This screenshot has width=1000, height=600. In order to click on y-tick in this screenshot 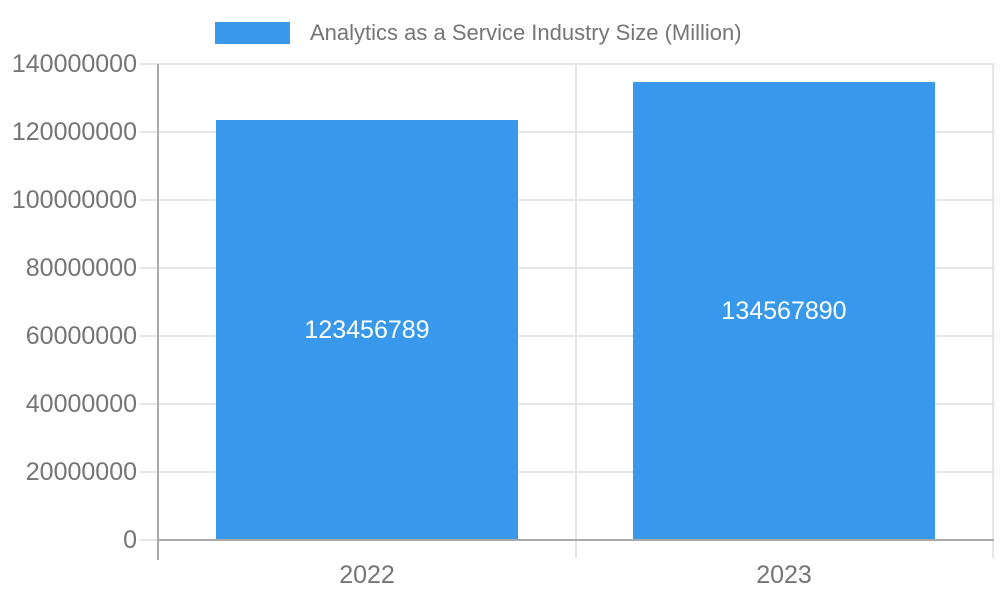, I will do `click(149, 540)`.